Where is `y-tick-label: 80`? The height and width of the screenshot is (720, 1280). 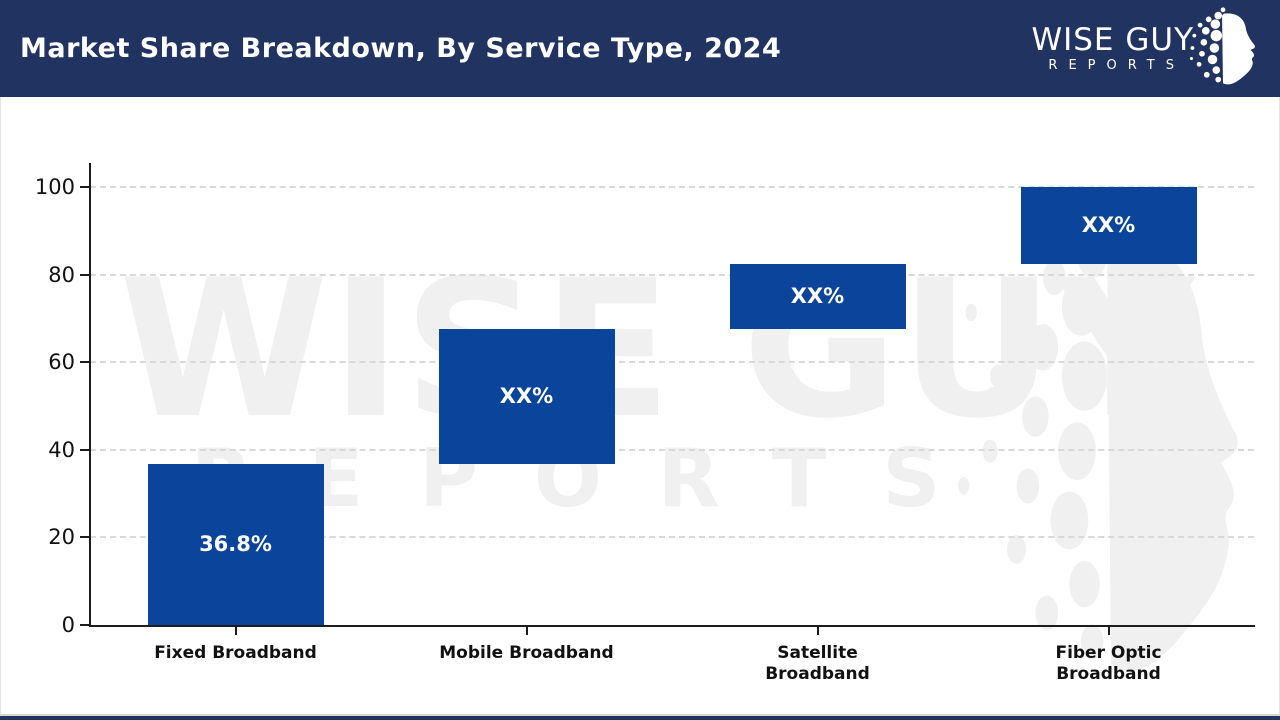
y-tick-label: 80 is located at coordinates (61, 274).